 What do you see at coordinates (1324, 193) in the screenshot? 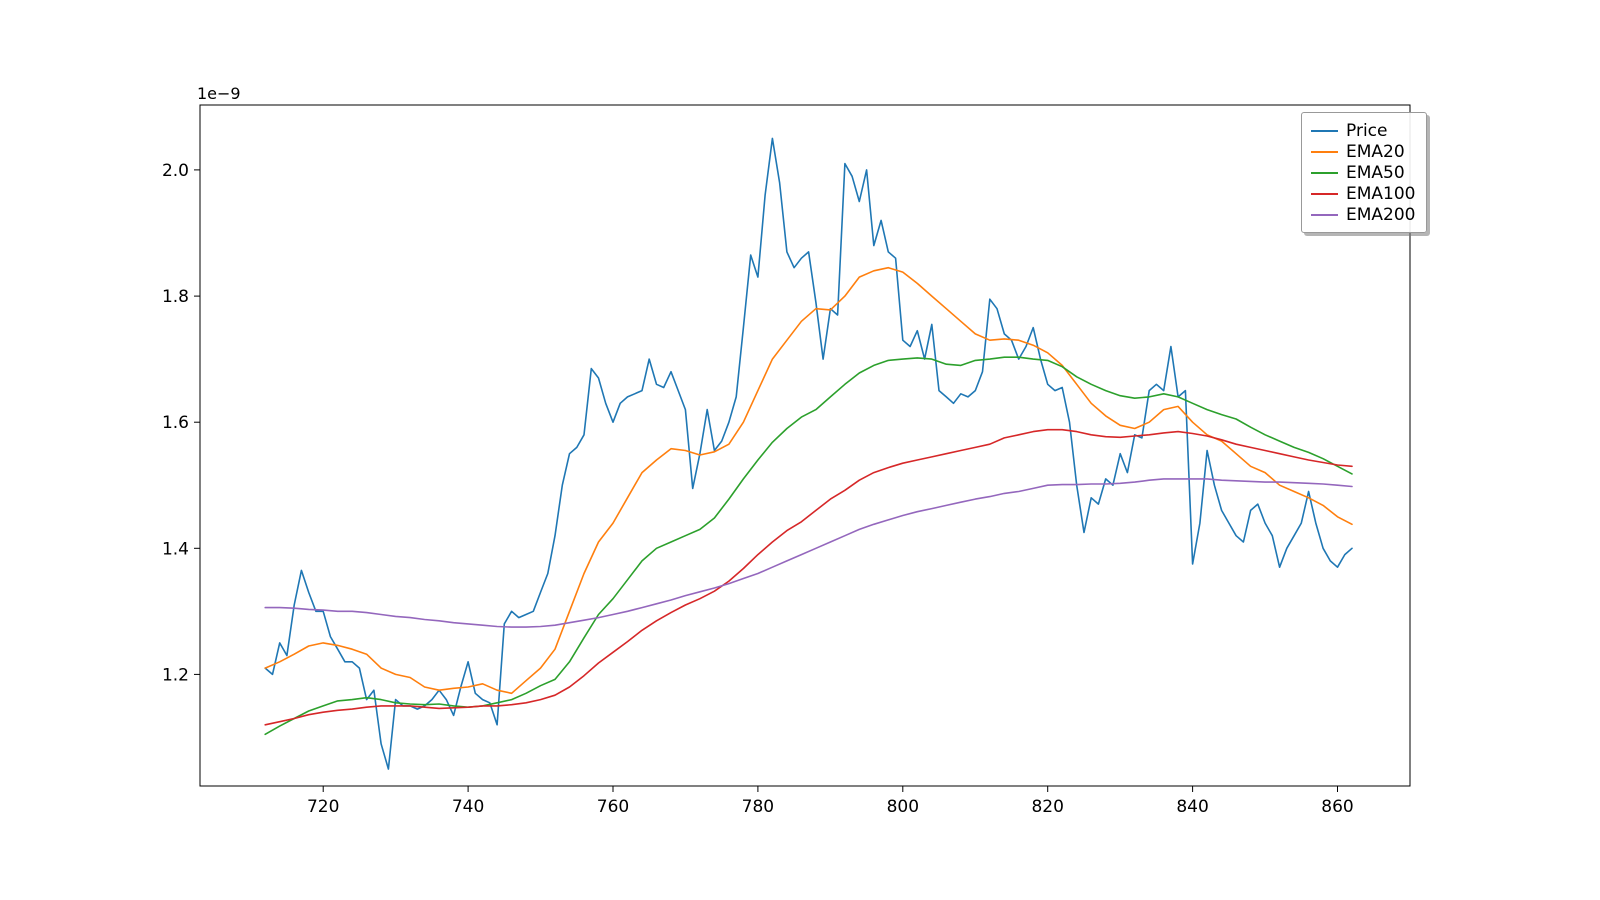
I see `ema100-line-icon` at bounding box center [1324, 193].